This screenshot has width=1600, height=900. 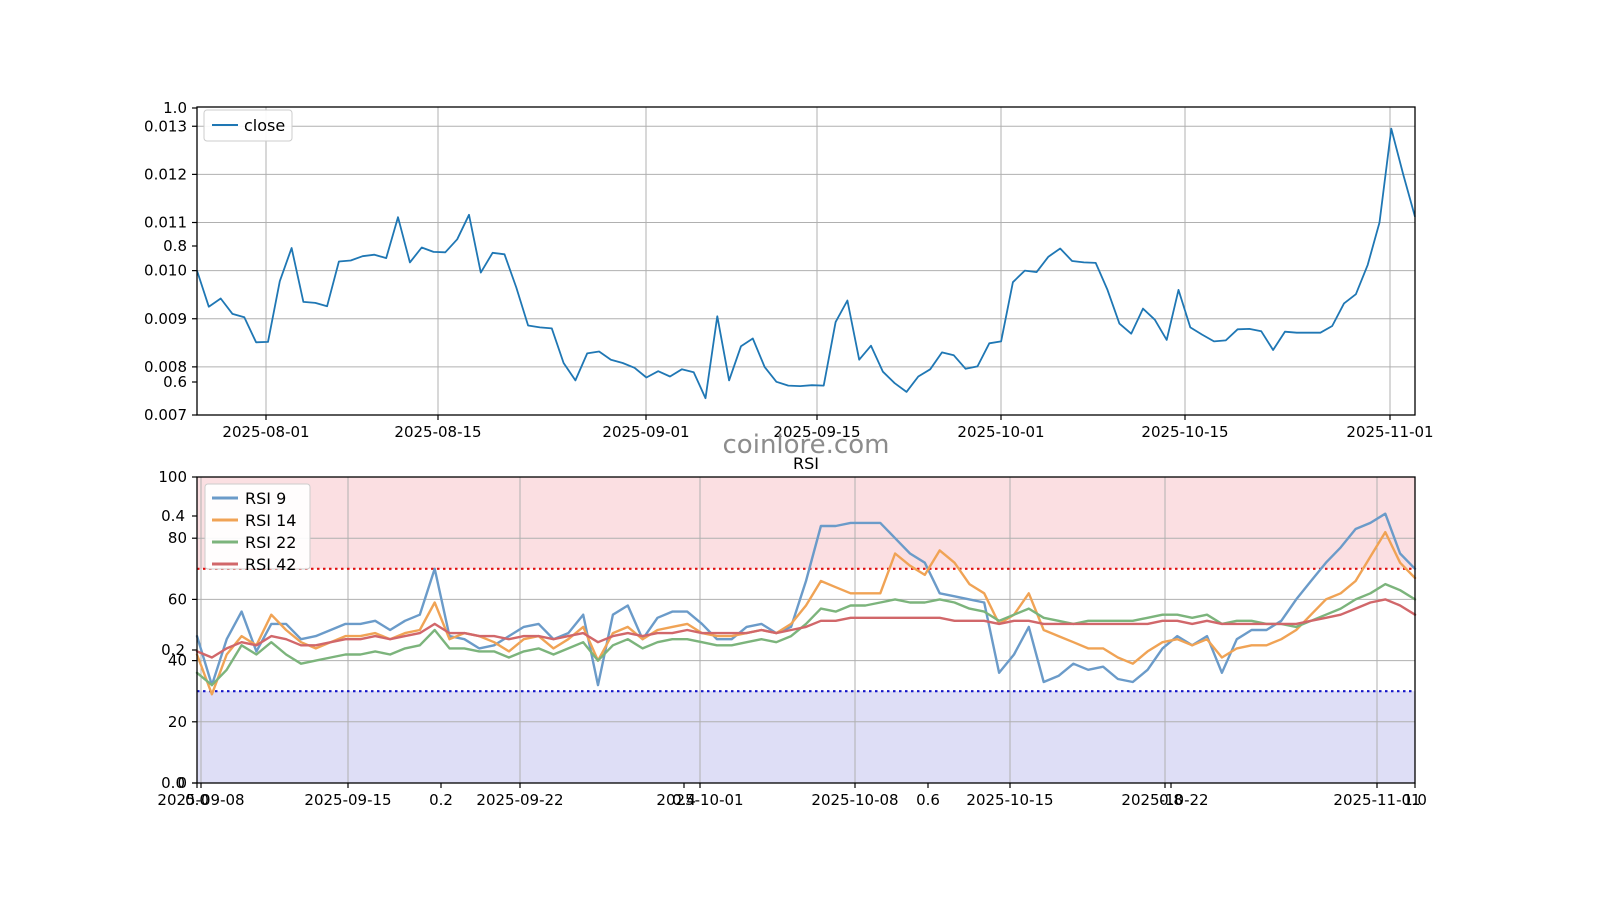 What do you see at coordinates (1009, 800) in the screenshot?
I see `rsi-x-tick-label: 2025-10-15` at bounding box center [1009, 800].